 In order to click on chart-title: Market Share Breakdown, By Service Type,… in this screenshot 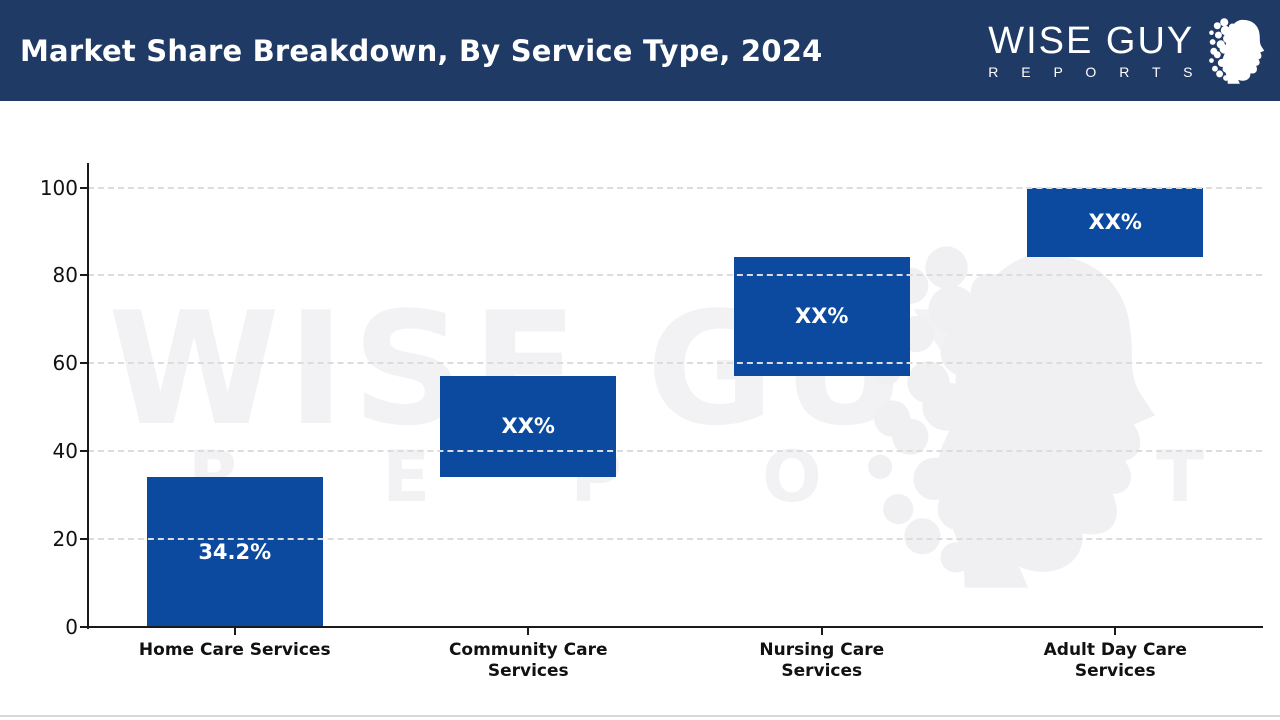, I will do `click(421, 50)`.